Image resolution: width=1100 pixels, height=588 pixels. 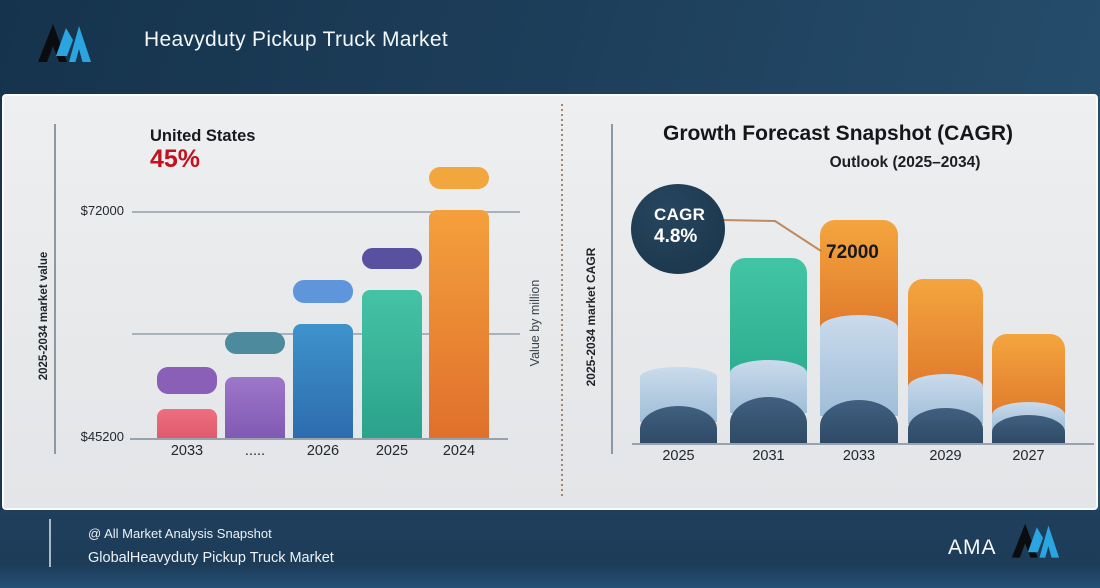 I want to click on bar-2024, so click(x=459, y=324).